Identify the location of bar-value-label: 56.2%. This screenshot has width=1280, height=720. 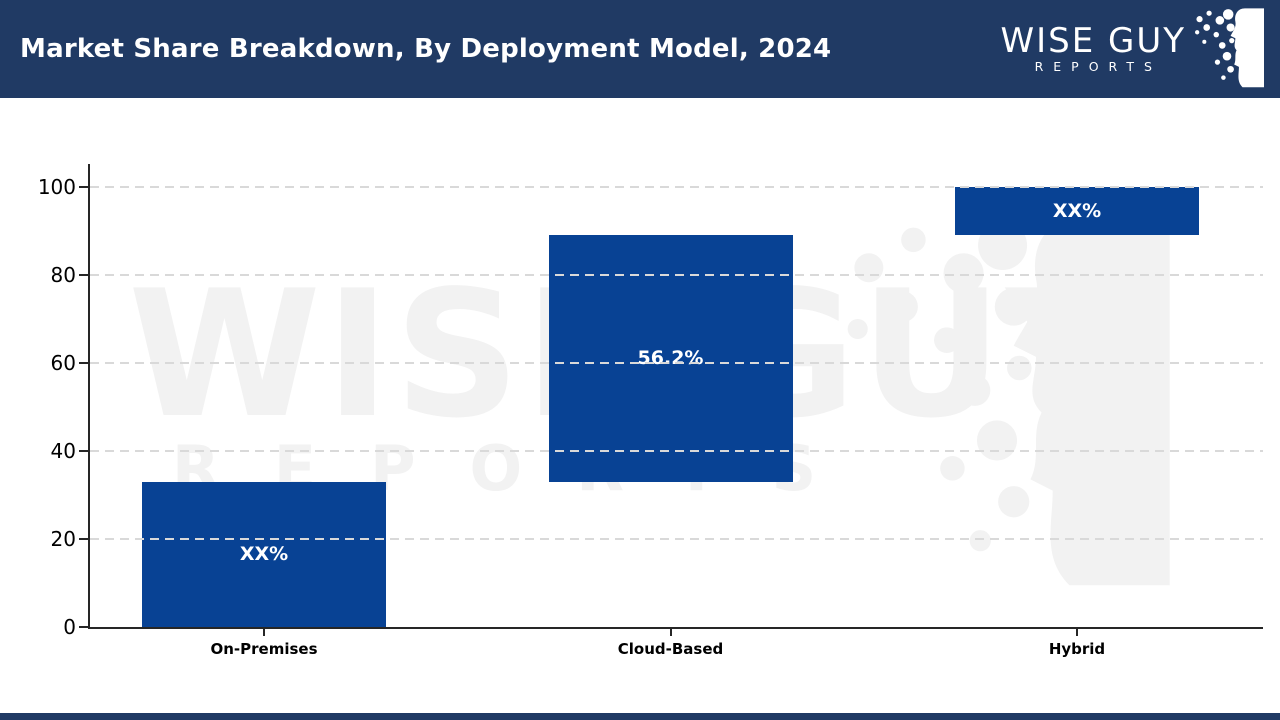
(670, 358).